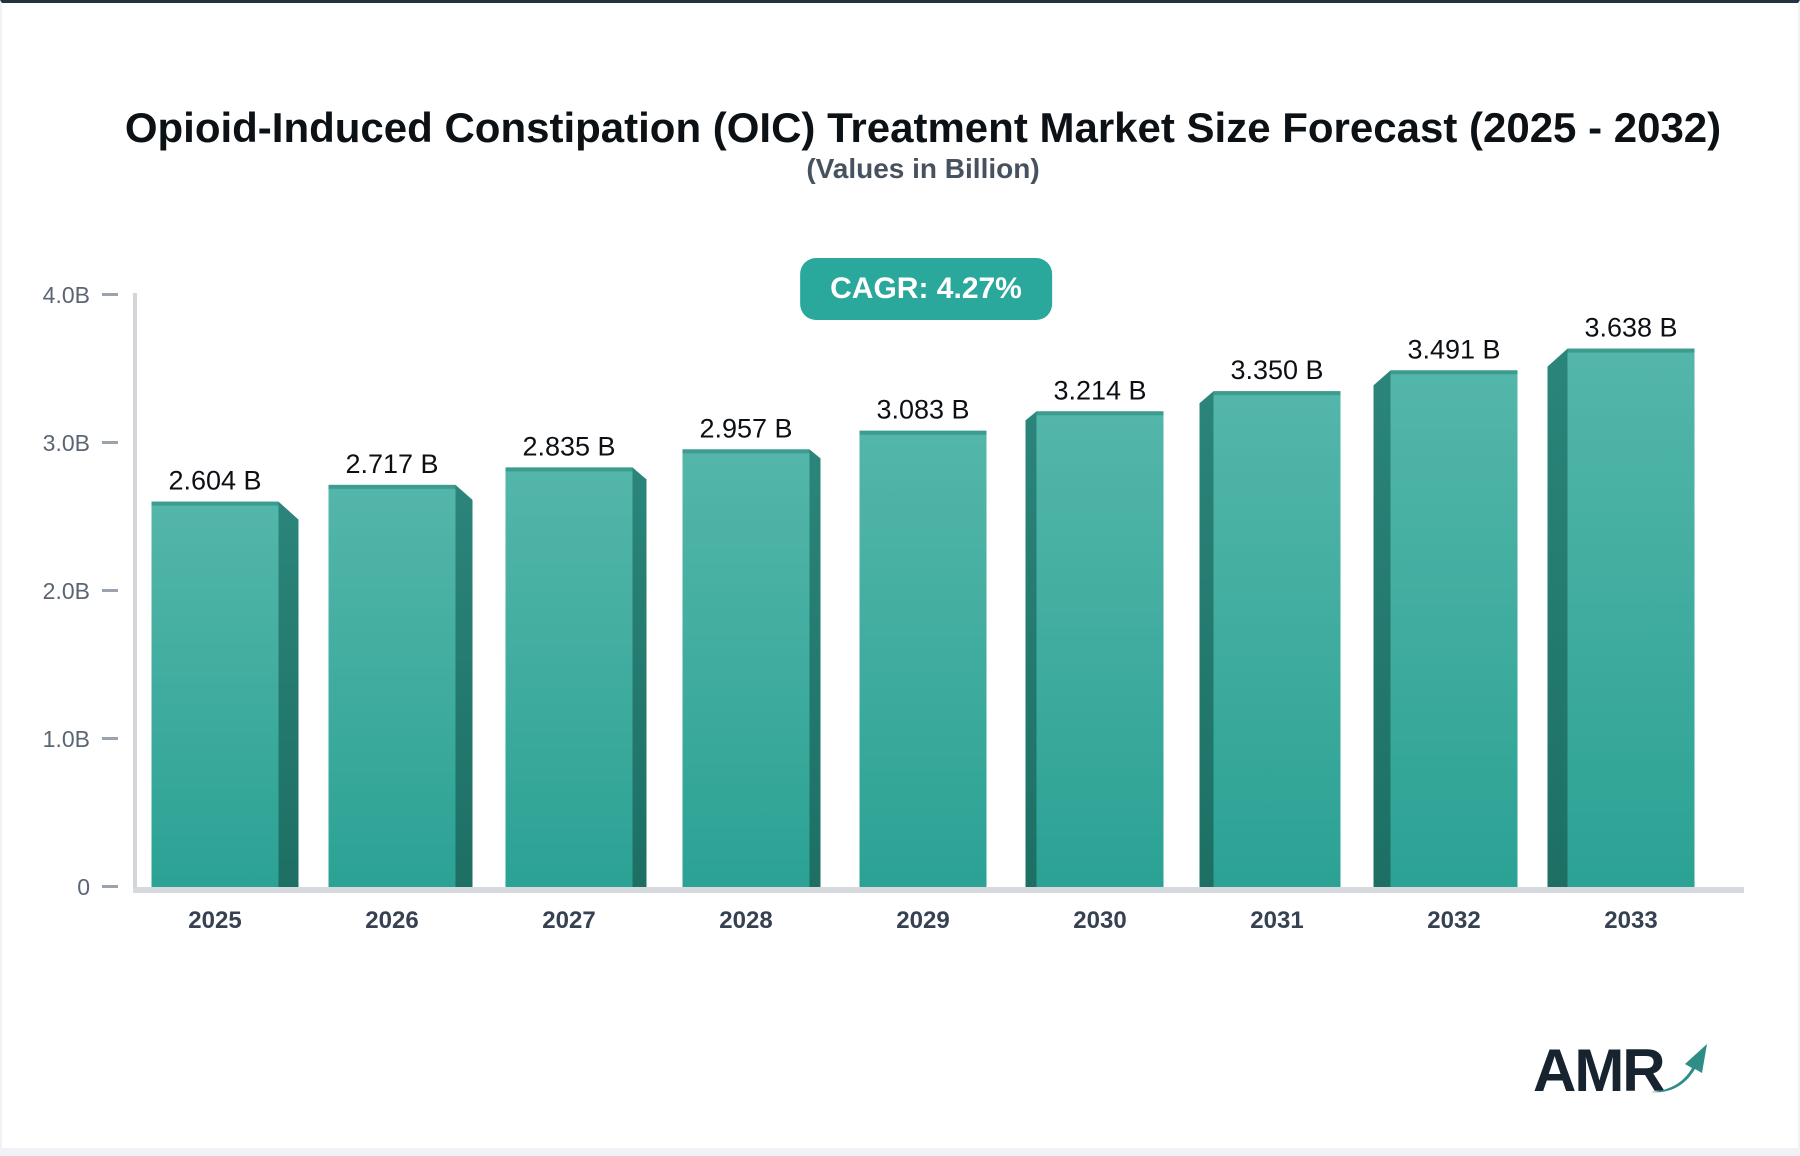 Image resolution: width=1800 pixels, height=1156 pixels. Describe the element at coordinates (568, 446) in the screenshot. I see `value-label-2027: 2.835 B` at that location.